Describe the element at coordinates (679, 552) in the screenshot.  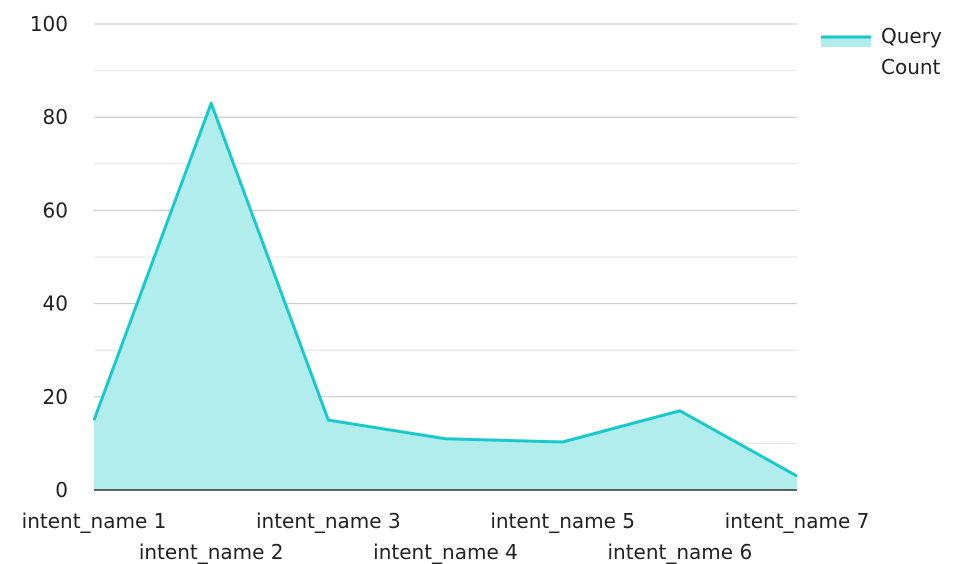
I see `x-tick-label: intent_name 6` at that location.